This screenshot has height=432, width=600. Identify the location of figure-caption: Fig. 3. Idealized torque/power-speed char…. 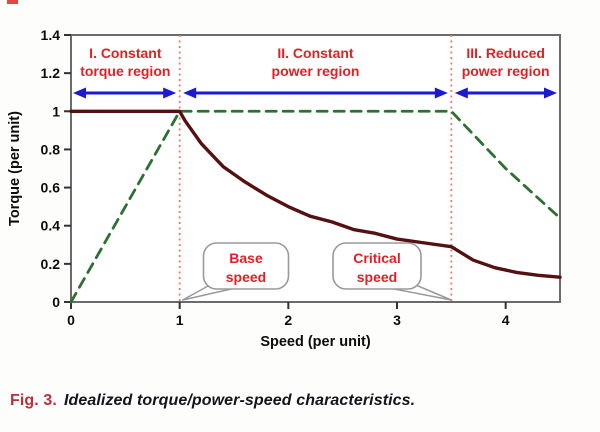
(212, 401).